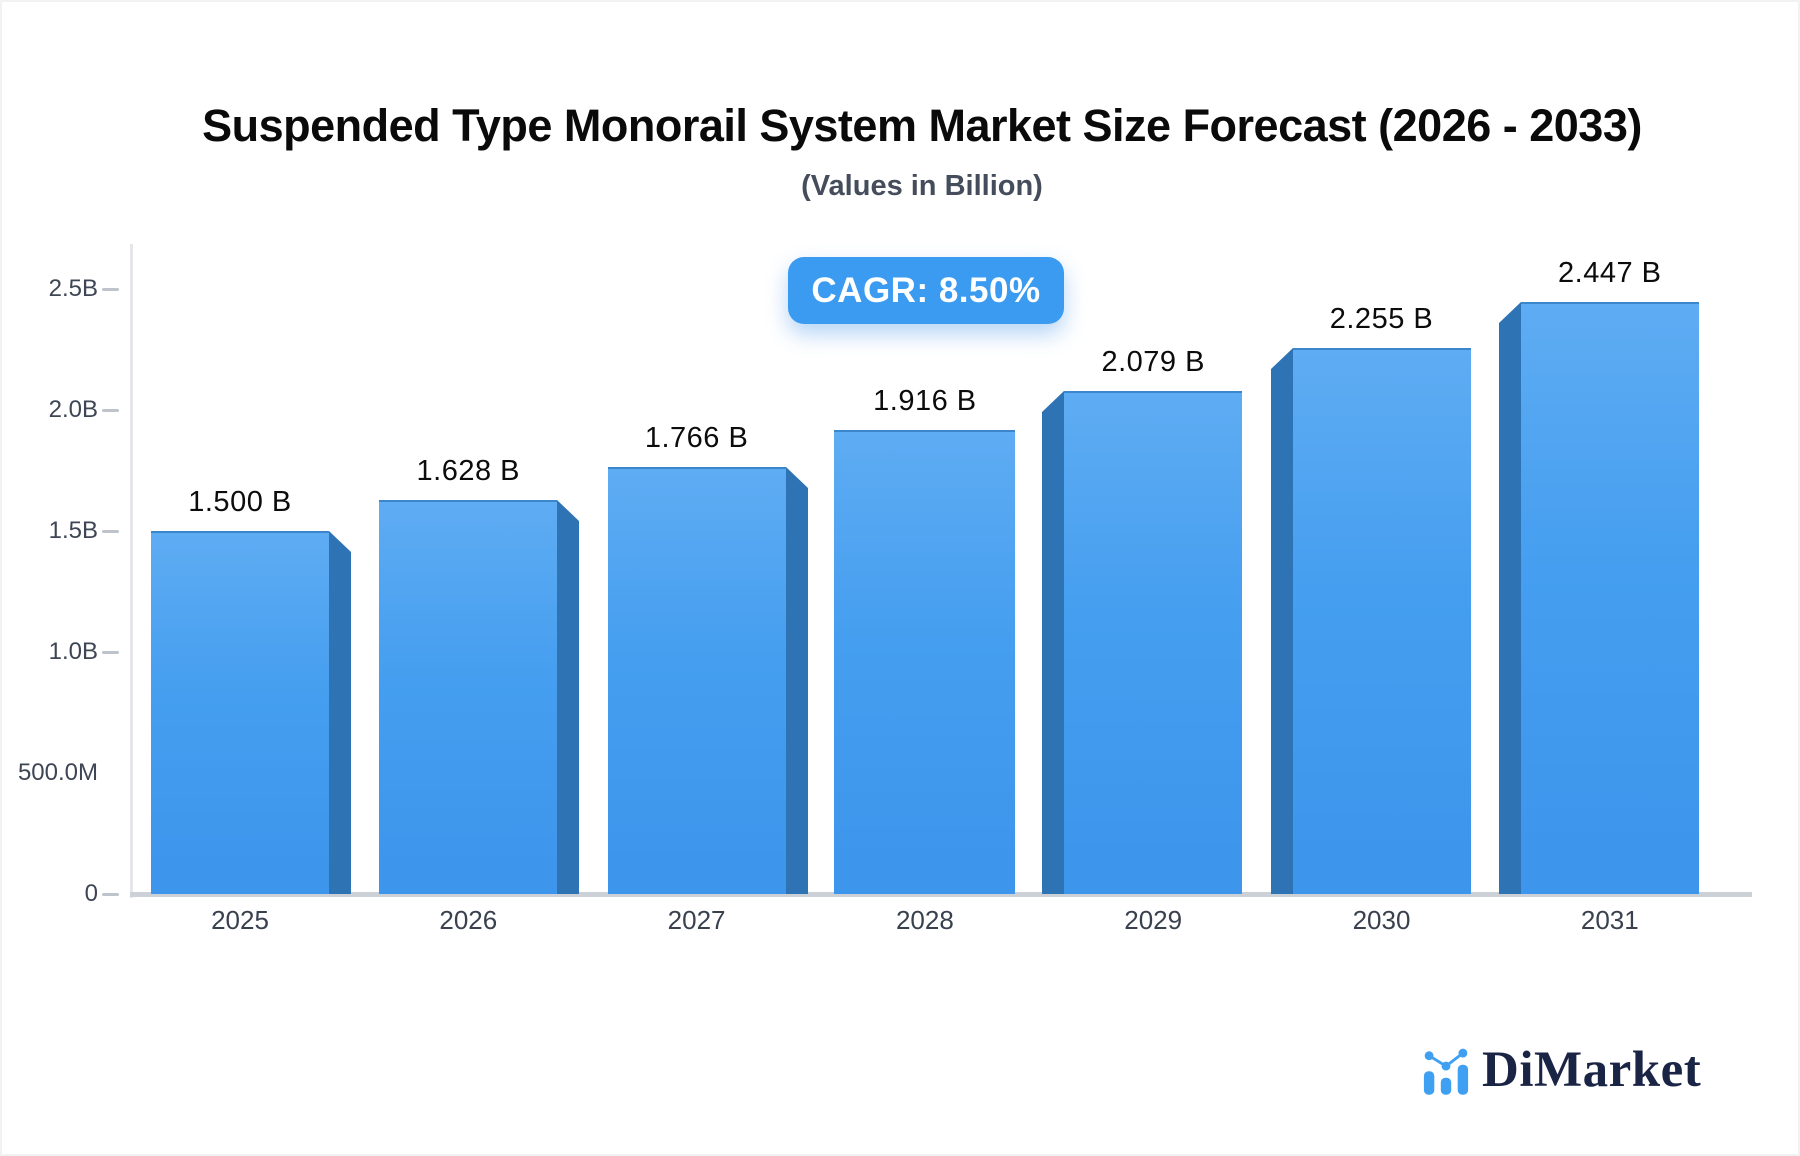  What do you see at coordinates (73, 409) in the screenshot?
I see `y-tick-label: 2.0B` at bounding box center [73, 409].